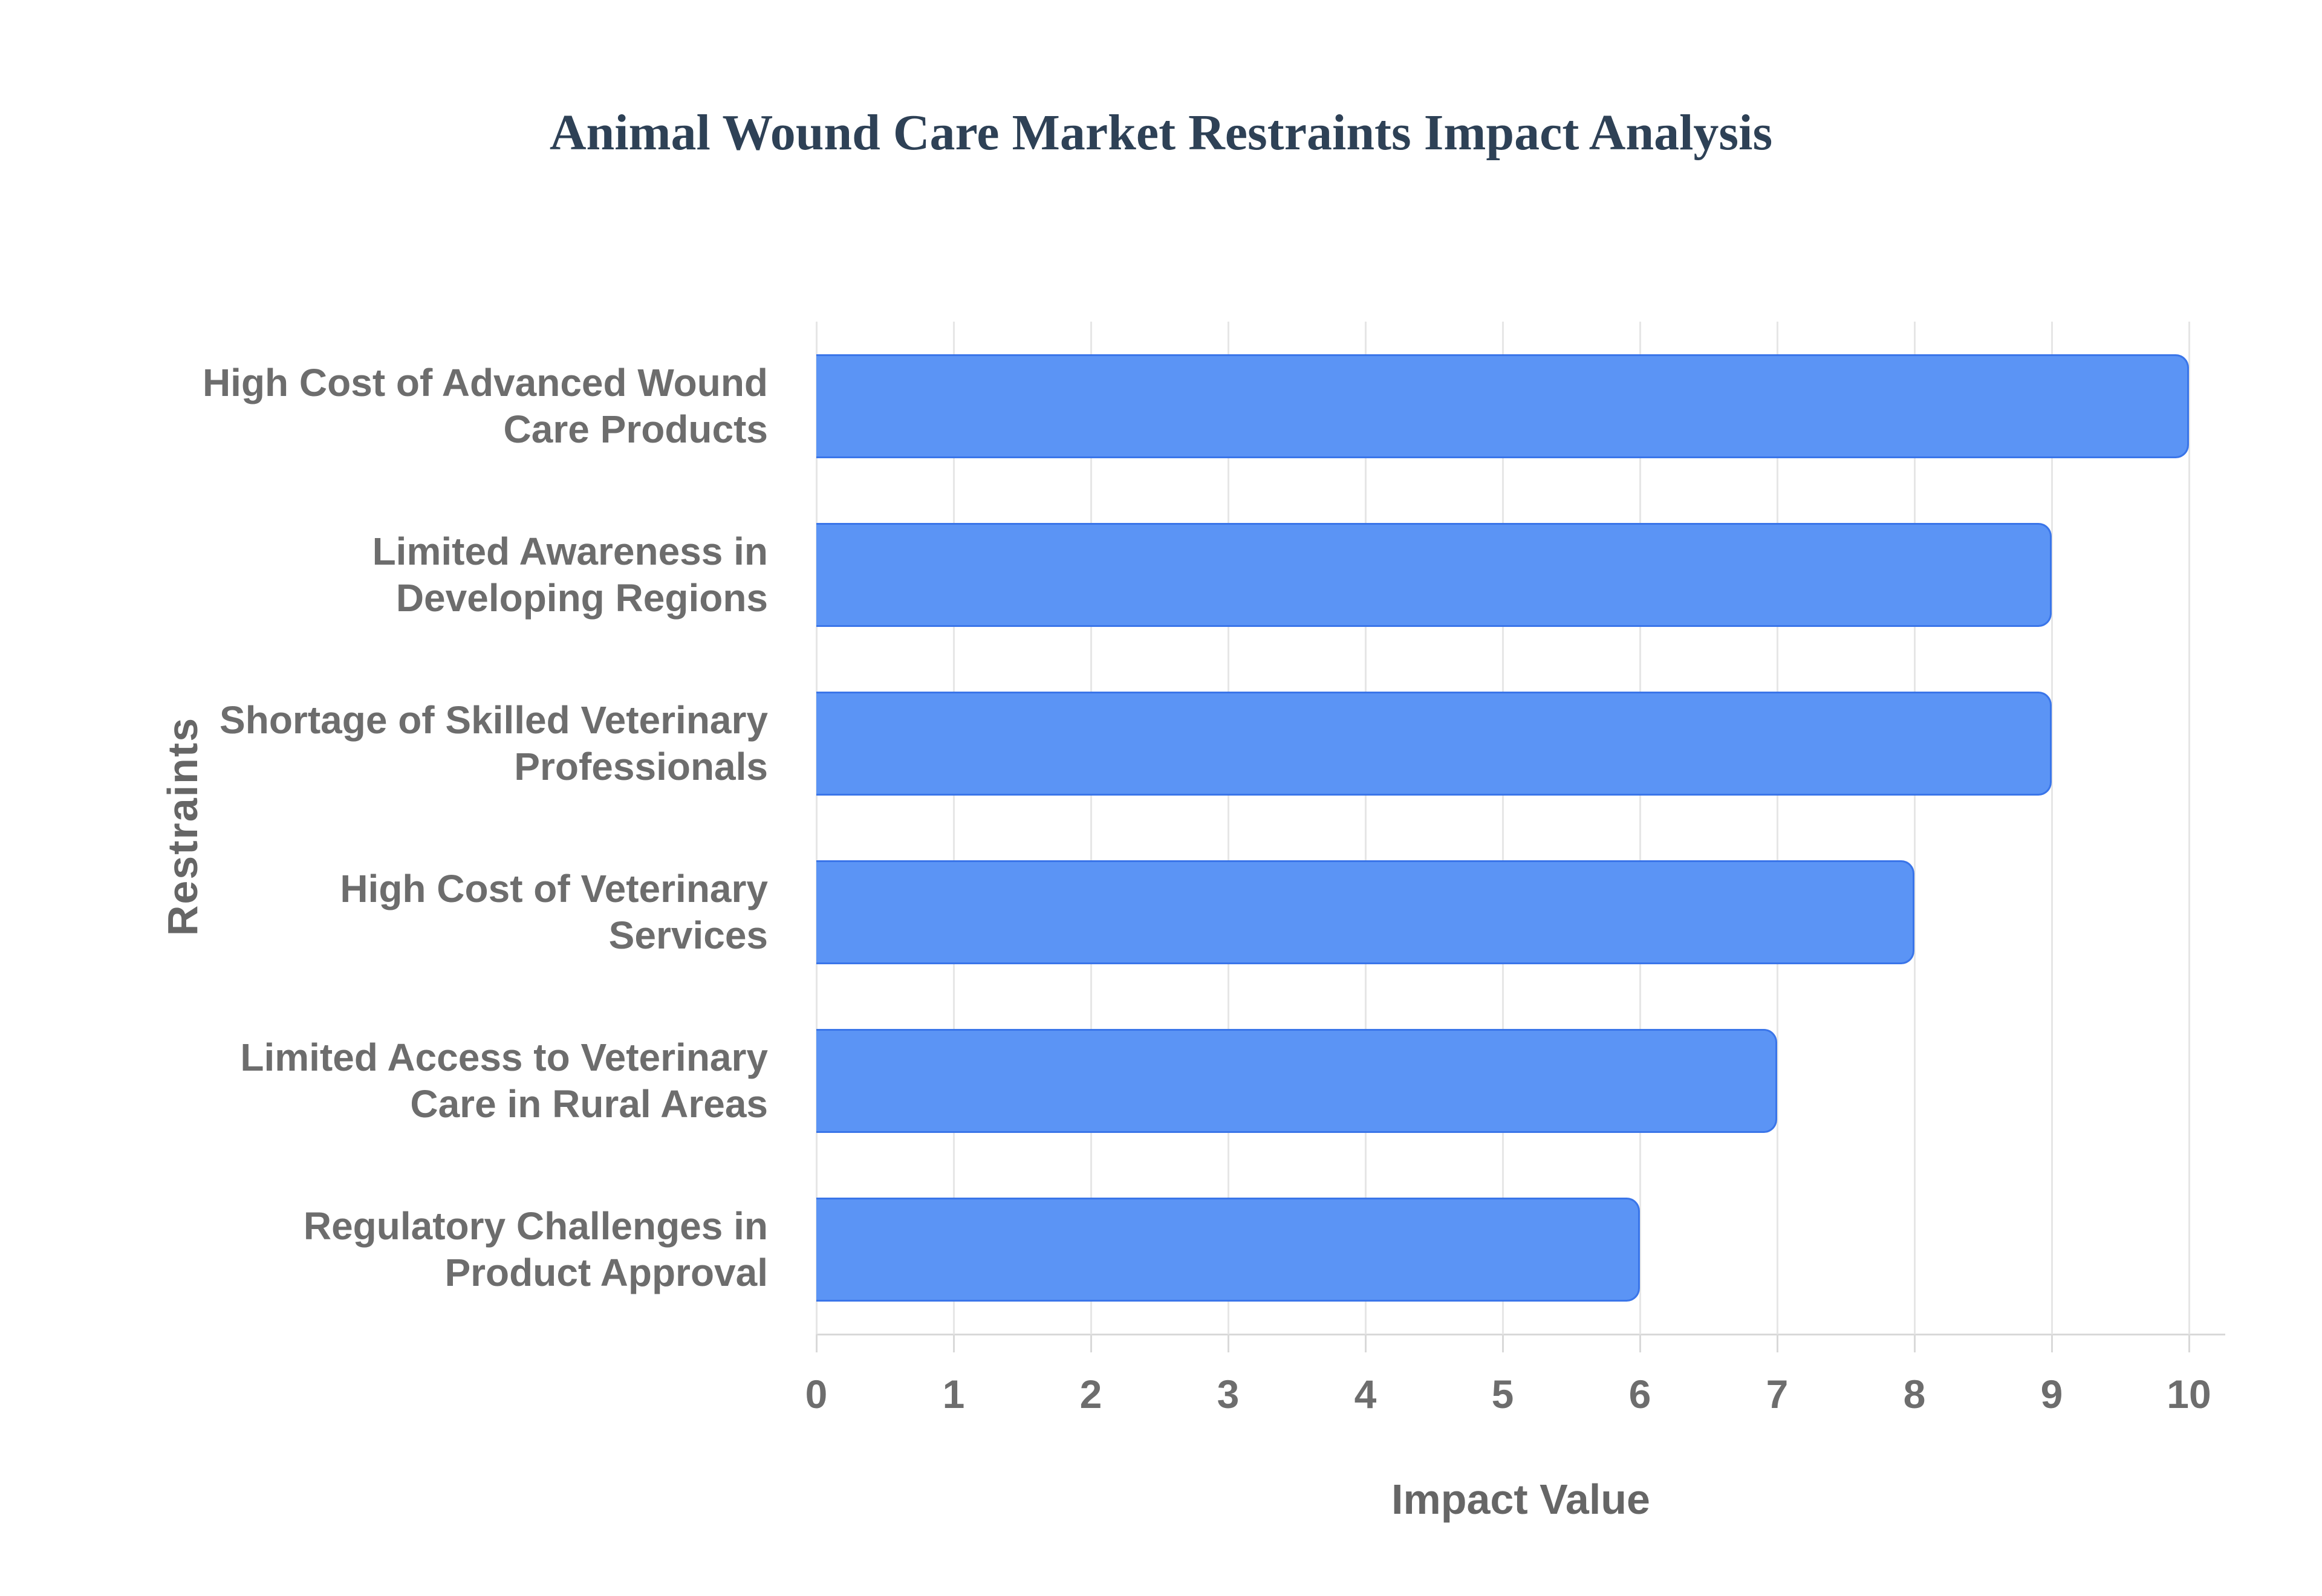 Image resolution: width=2322 pixels, height=1596 pixels. What do you see at coordinates (953, 1394) in the screenshot?
I see `x-tick-label: 1` at bounding box center [953, 1394].